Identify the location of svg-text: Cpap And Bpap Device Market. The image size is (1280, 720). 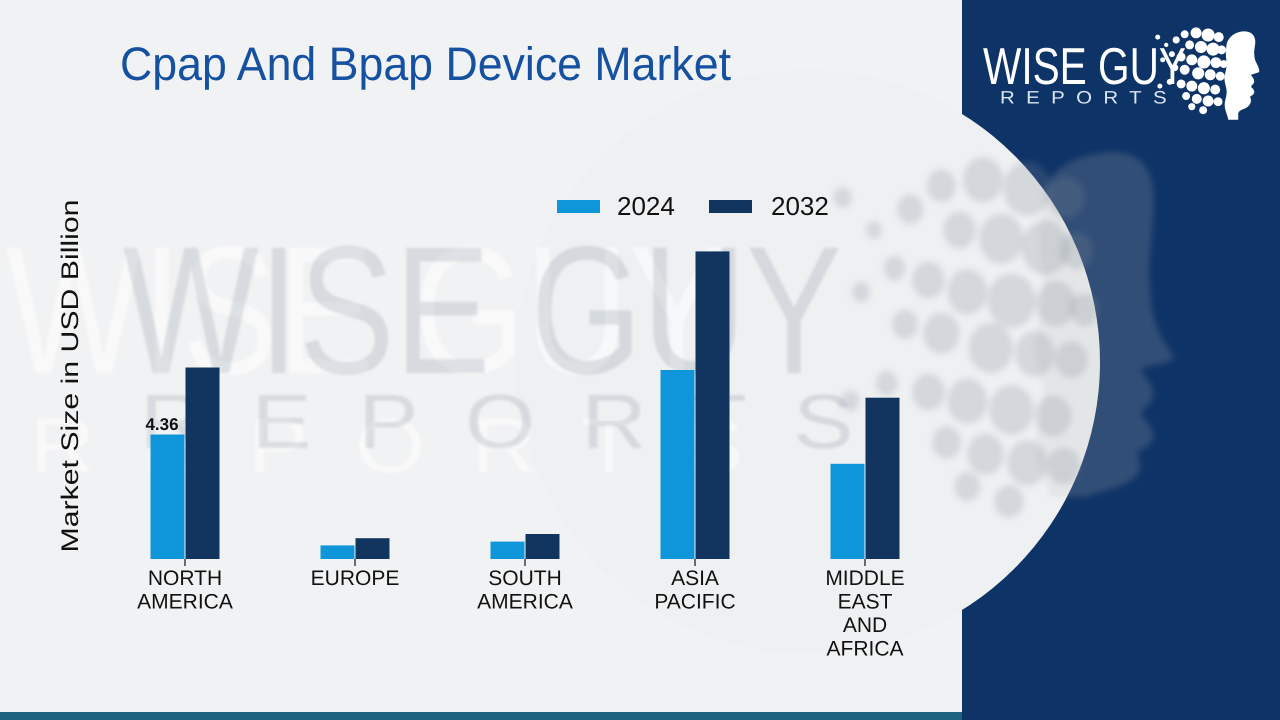
(425, 63).